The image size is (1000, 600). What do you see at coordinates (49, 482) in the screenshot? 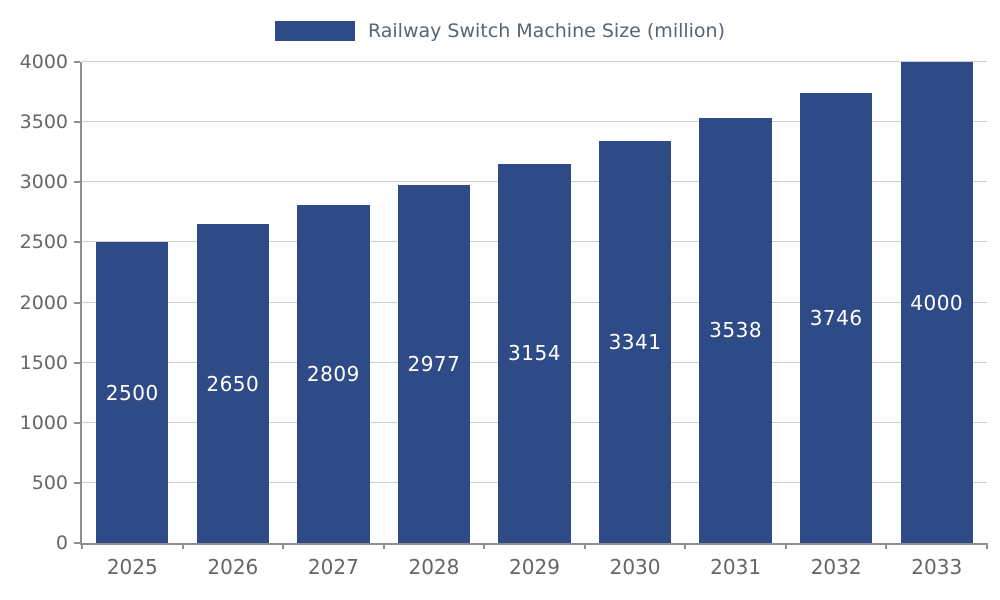
I see `y-axis-tick-label: 500` at bounding box center [49, 482].